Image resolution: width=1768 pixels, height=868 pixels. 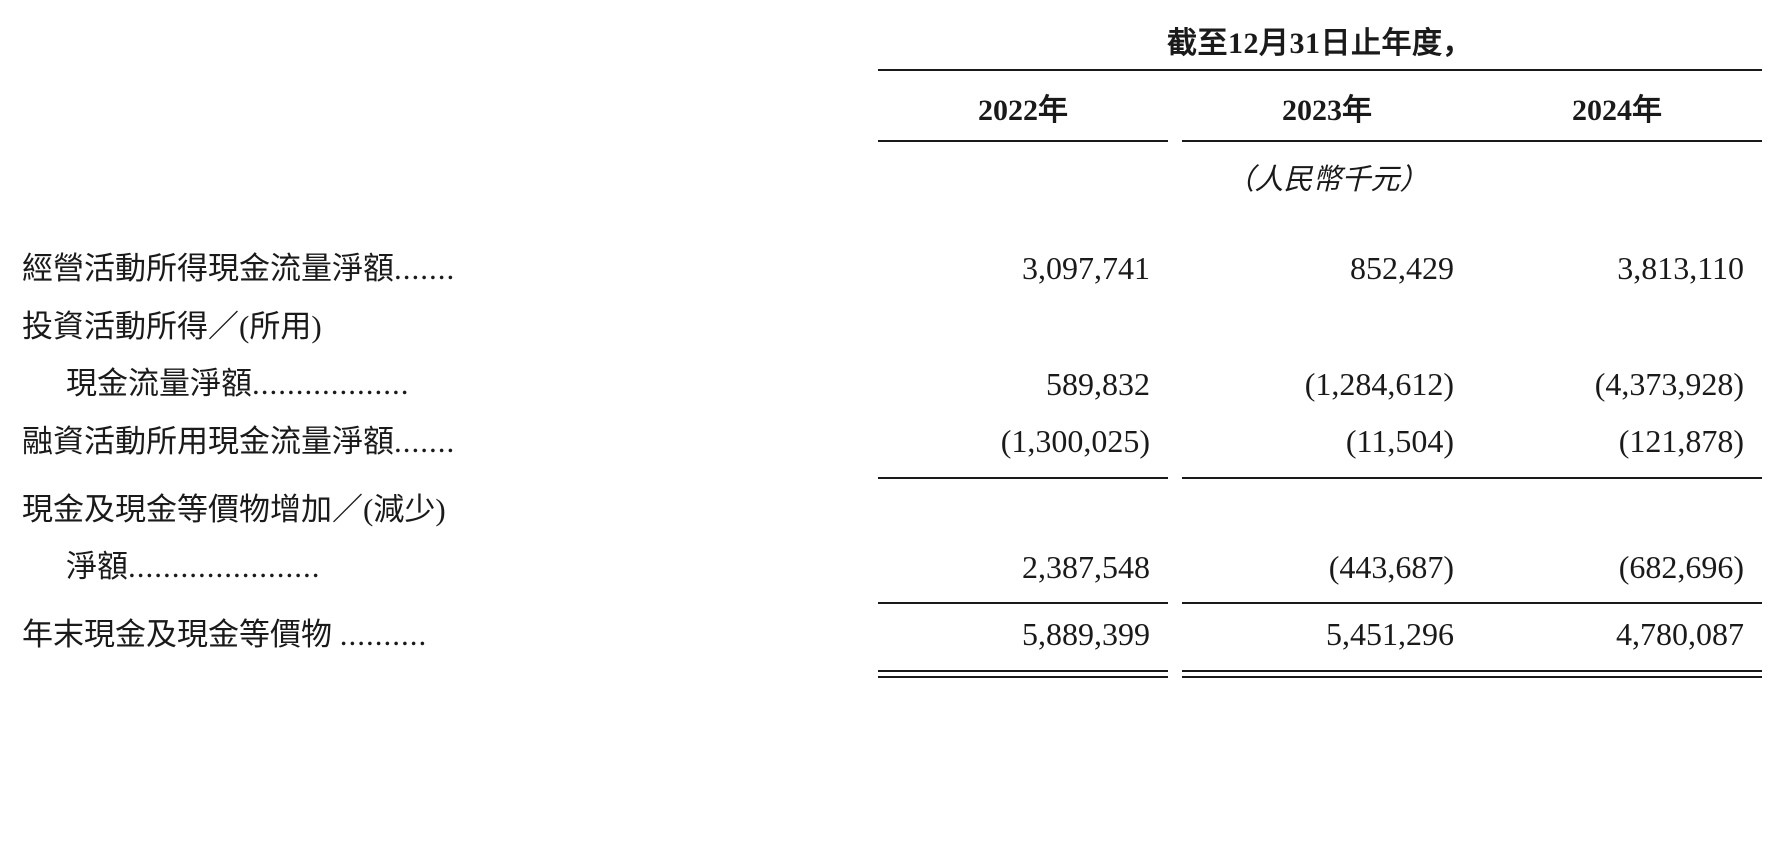 I want to click on row-value-yearend-2022: 5,889,399, so click(x=1086, y=634).